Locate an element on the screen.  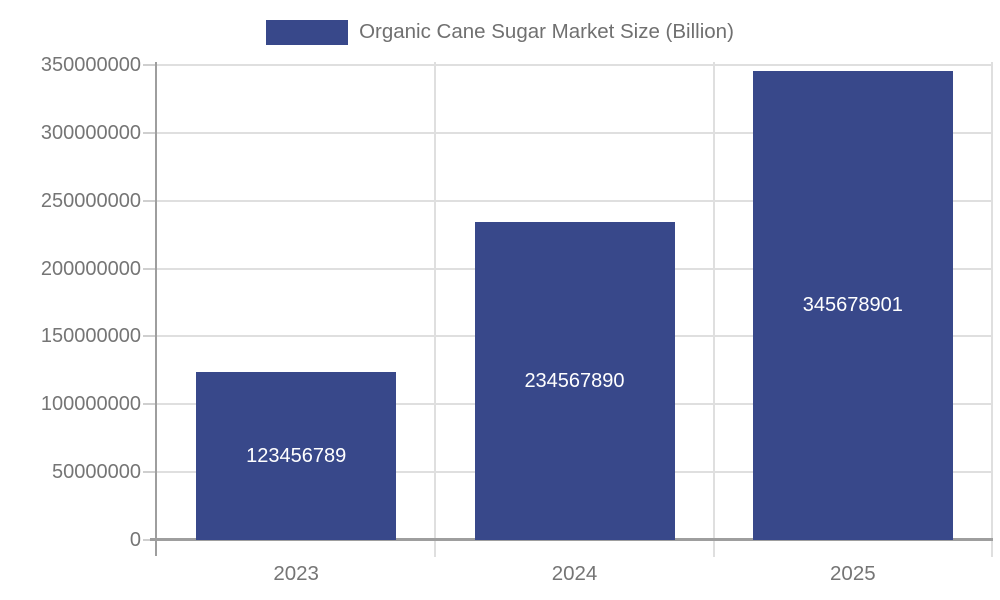
y-tick-label: 250000000 is located at coordinates (90, 200).